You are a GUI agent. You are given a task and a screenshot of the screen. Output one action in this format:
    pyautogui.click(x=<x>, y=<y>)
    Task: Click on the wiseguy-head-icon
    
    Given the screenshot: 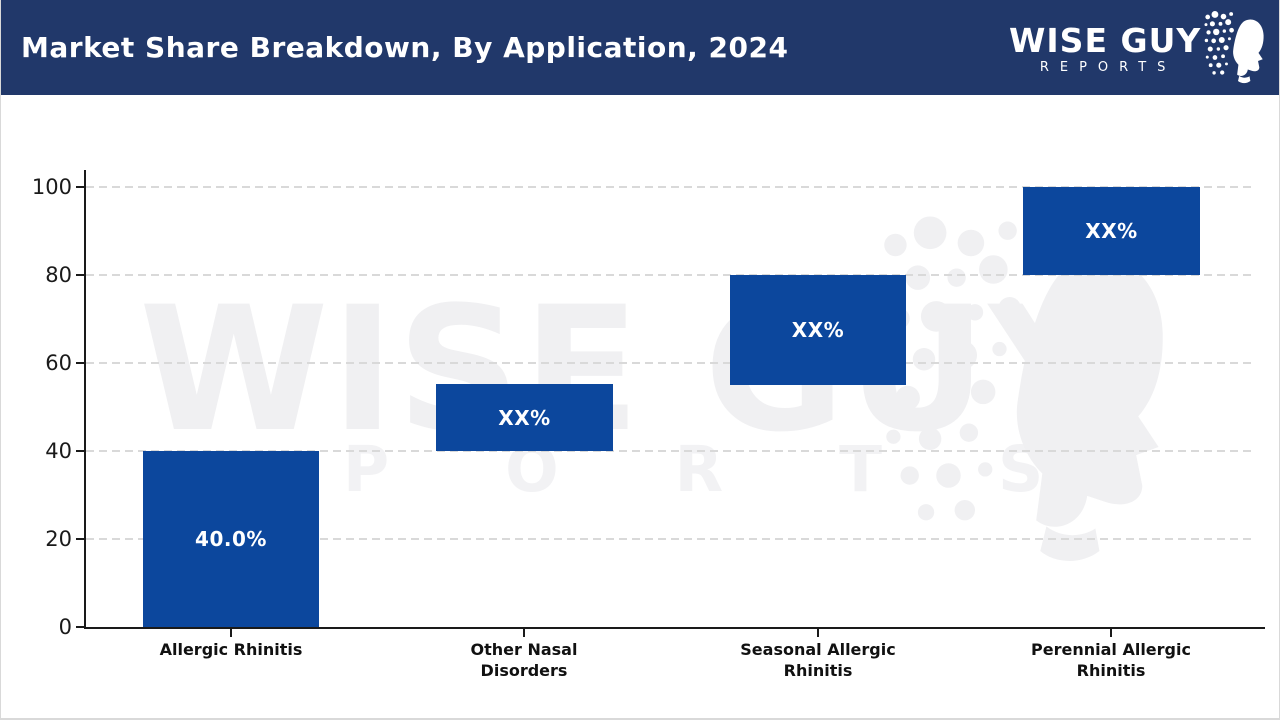 What is the action you would take?
    pyautogui.click(x=1234, y=47)
    